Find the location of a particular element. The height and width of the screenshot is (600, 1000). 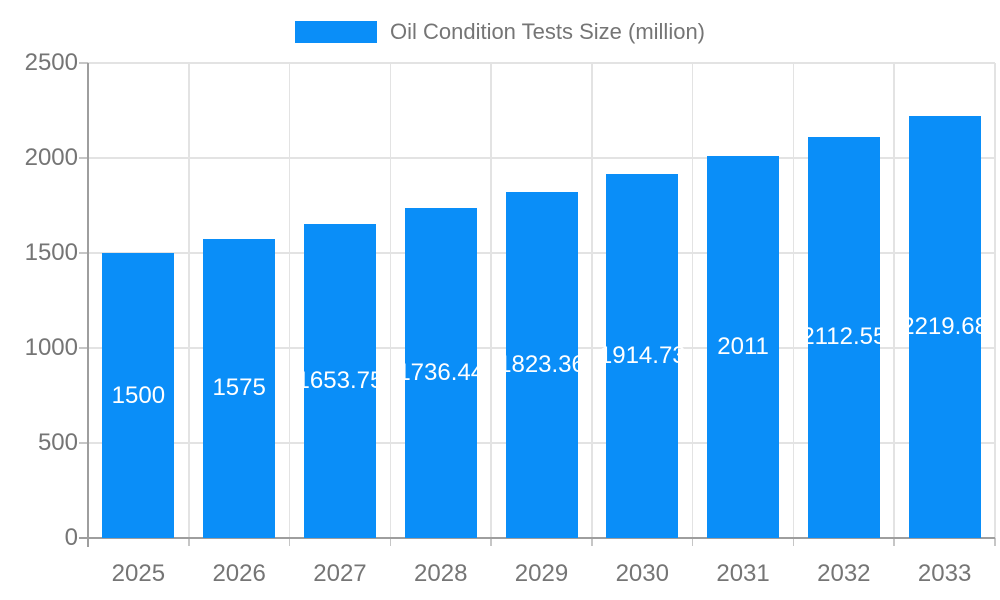

x-axis-category-label: 2027 is located at coordinates (340, 573).